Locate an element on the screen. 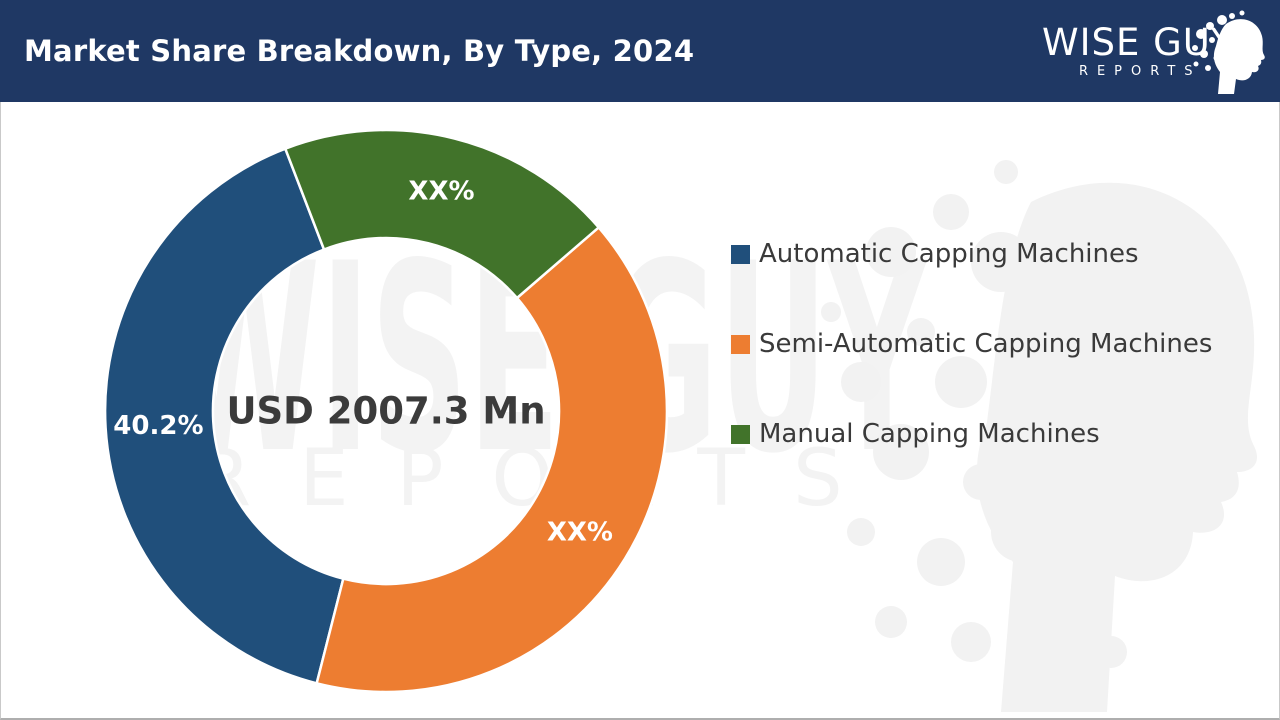  logo-face-icon is located at coordinates (1228, 52).